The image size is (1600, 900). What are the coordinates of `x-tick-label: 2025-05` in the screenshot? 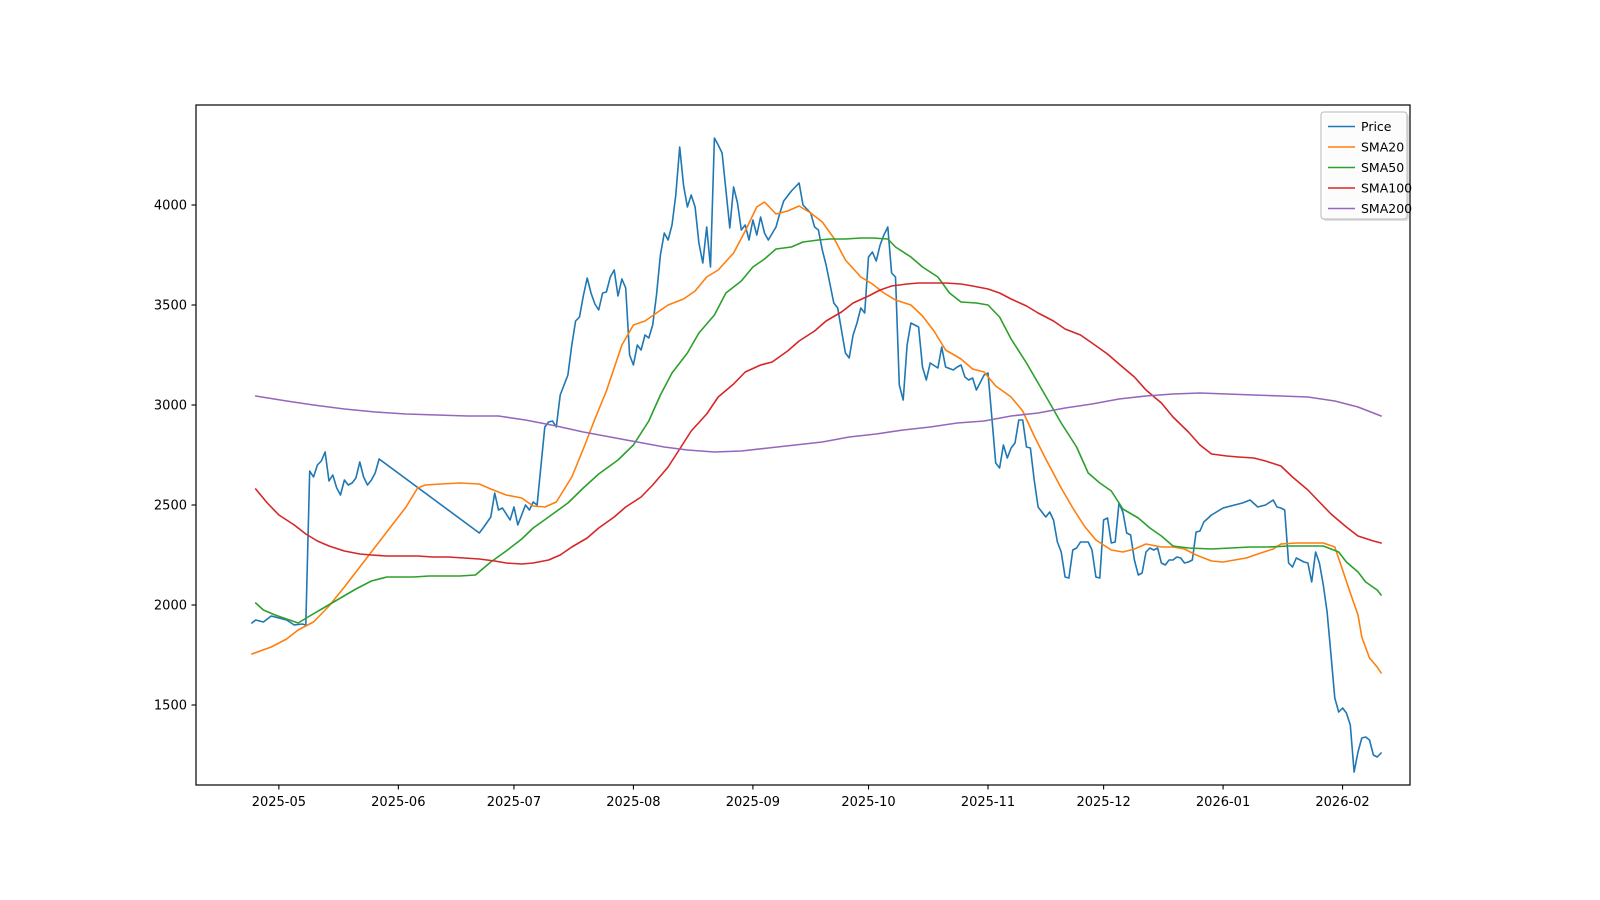 It's located at (279, 802).